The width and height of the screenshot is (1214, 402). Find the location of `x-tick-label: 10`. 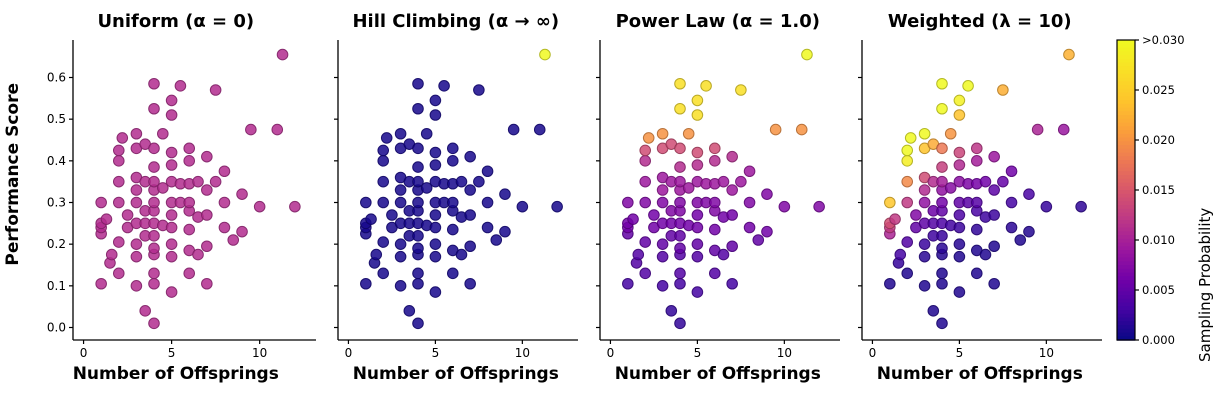

x-tick-label: 10 is located at coordinates (1045, 353).